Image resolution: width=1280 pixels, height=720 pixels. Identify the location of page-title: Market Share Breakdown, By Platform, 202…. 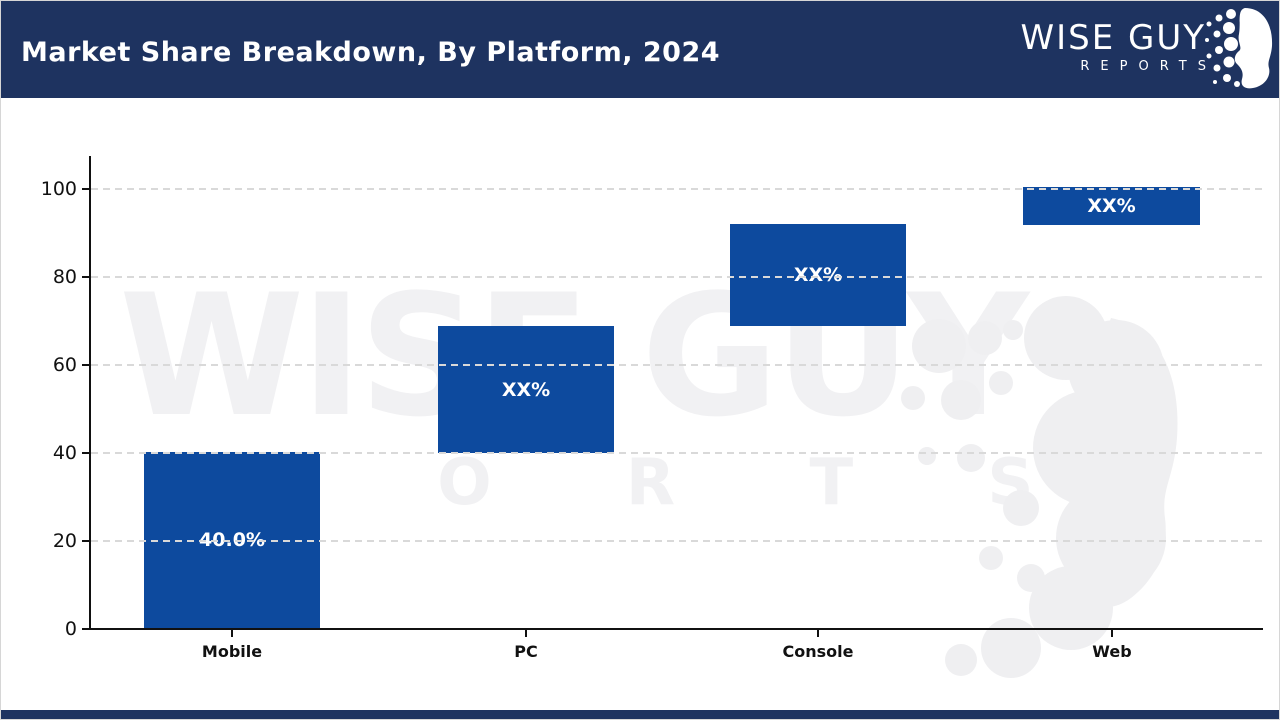
(371, 52).